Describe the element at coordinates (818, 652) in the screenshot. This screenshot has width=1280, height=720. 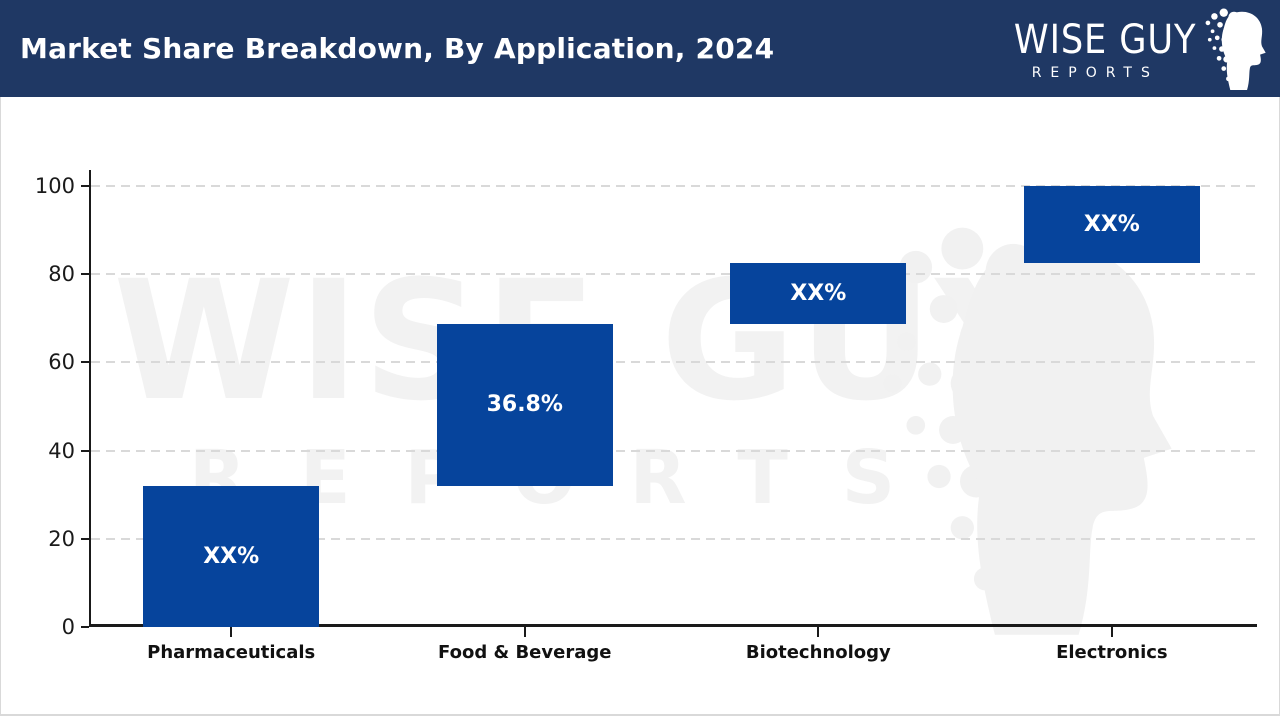
I see `x-axis-category-label: Biotechnology` at that location.